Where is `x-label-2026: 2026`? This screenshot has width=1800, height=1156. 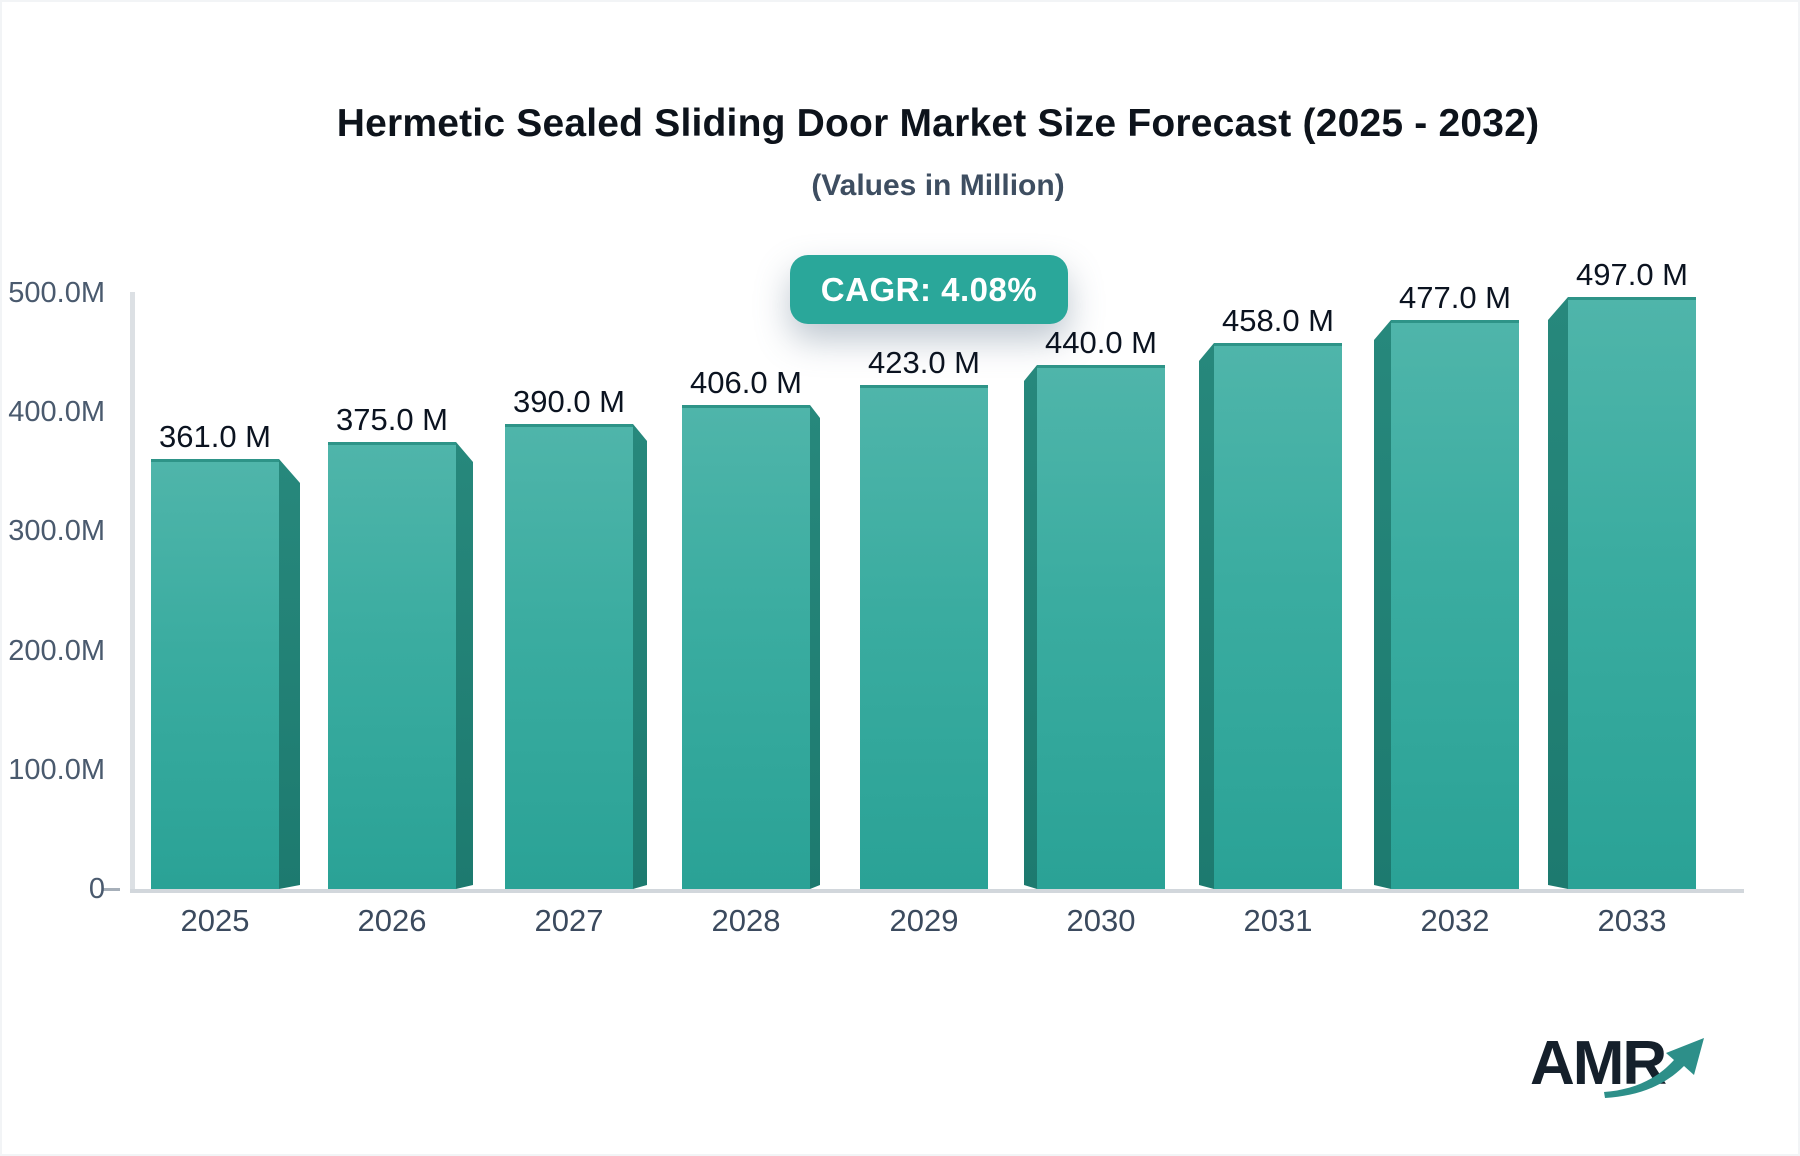
x-label-2026: 2026 is located at coordinates (392, 920).